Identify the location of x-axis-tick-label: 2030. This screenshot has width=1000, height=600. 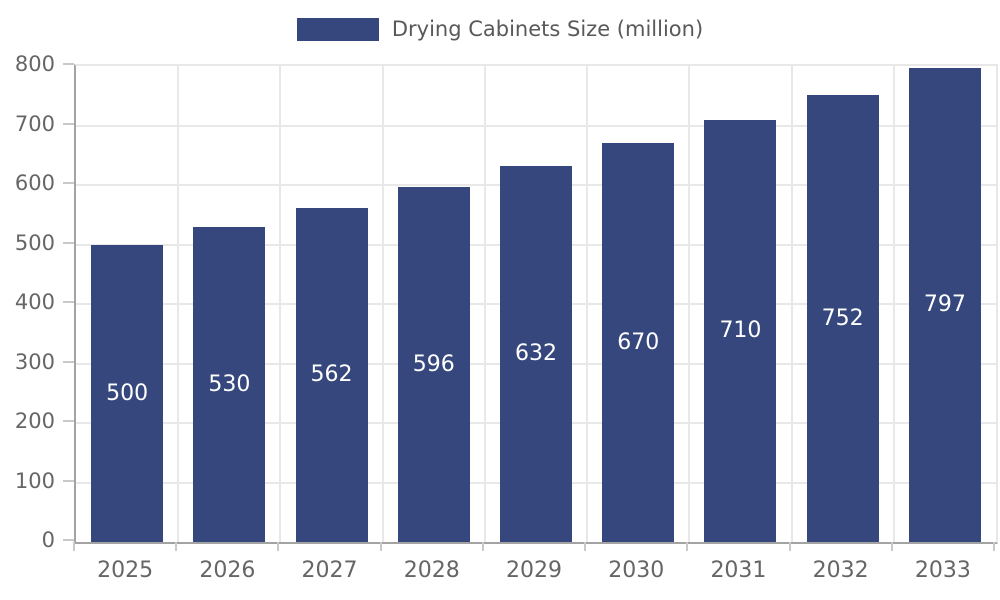
(636, 570).